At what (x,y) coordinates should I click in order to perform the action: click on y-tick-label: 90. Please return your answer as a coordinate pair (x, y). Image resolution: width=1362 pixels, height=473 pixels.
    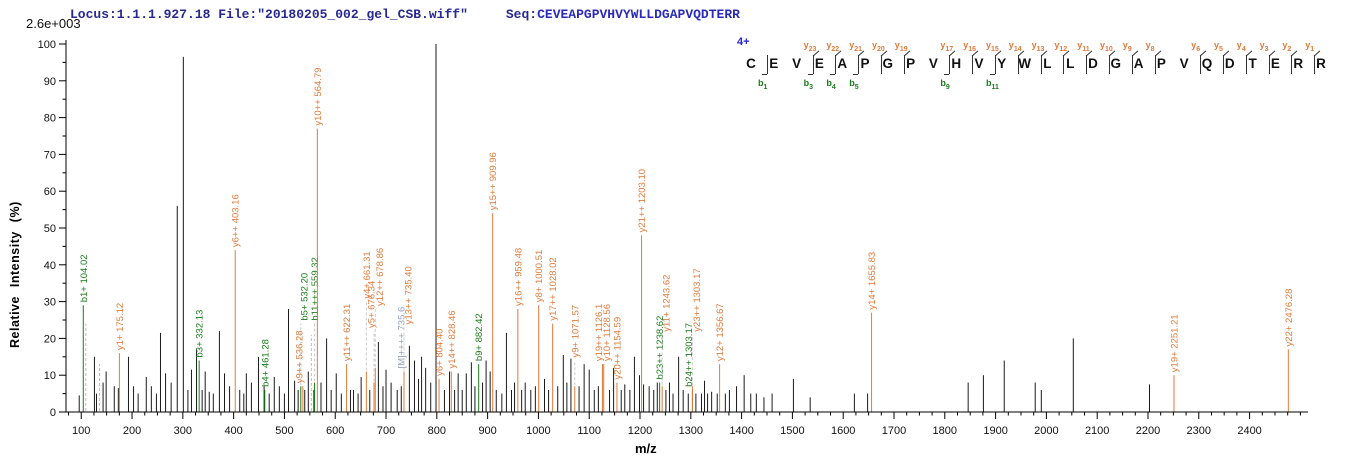
    Looking at the image, I should click on (50, 82).